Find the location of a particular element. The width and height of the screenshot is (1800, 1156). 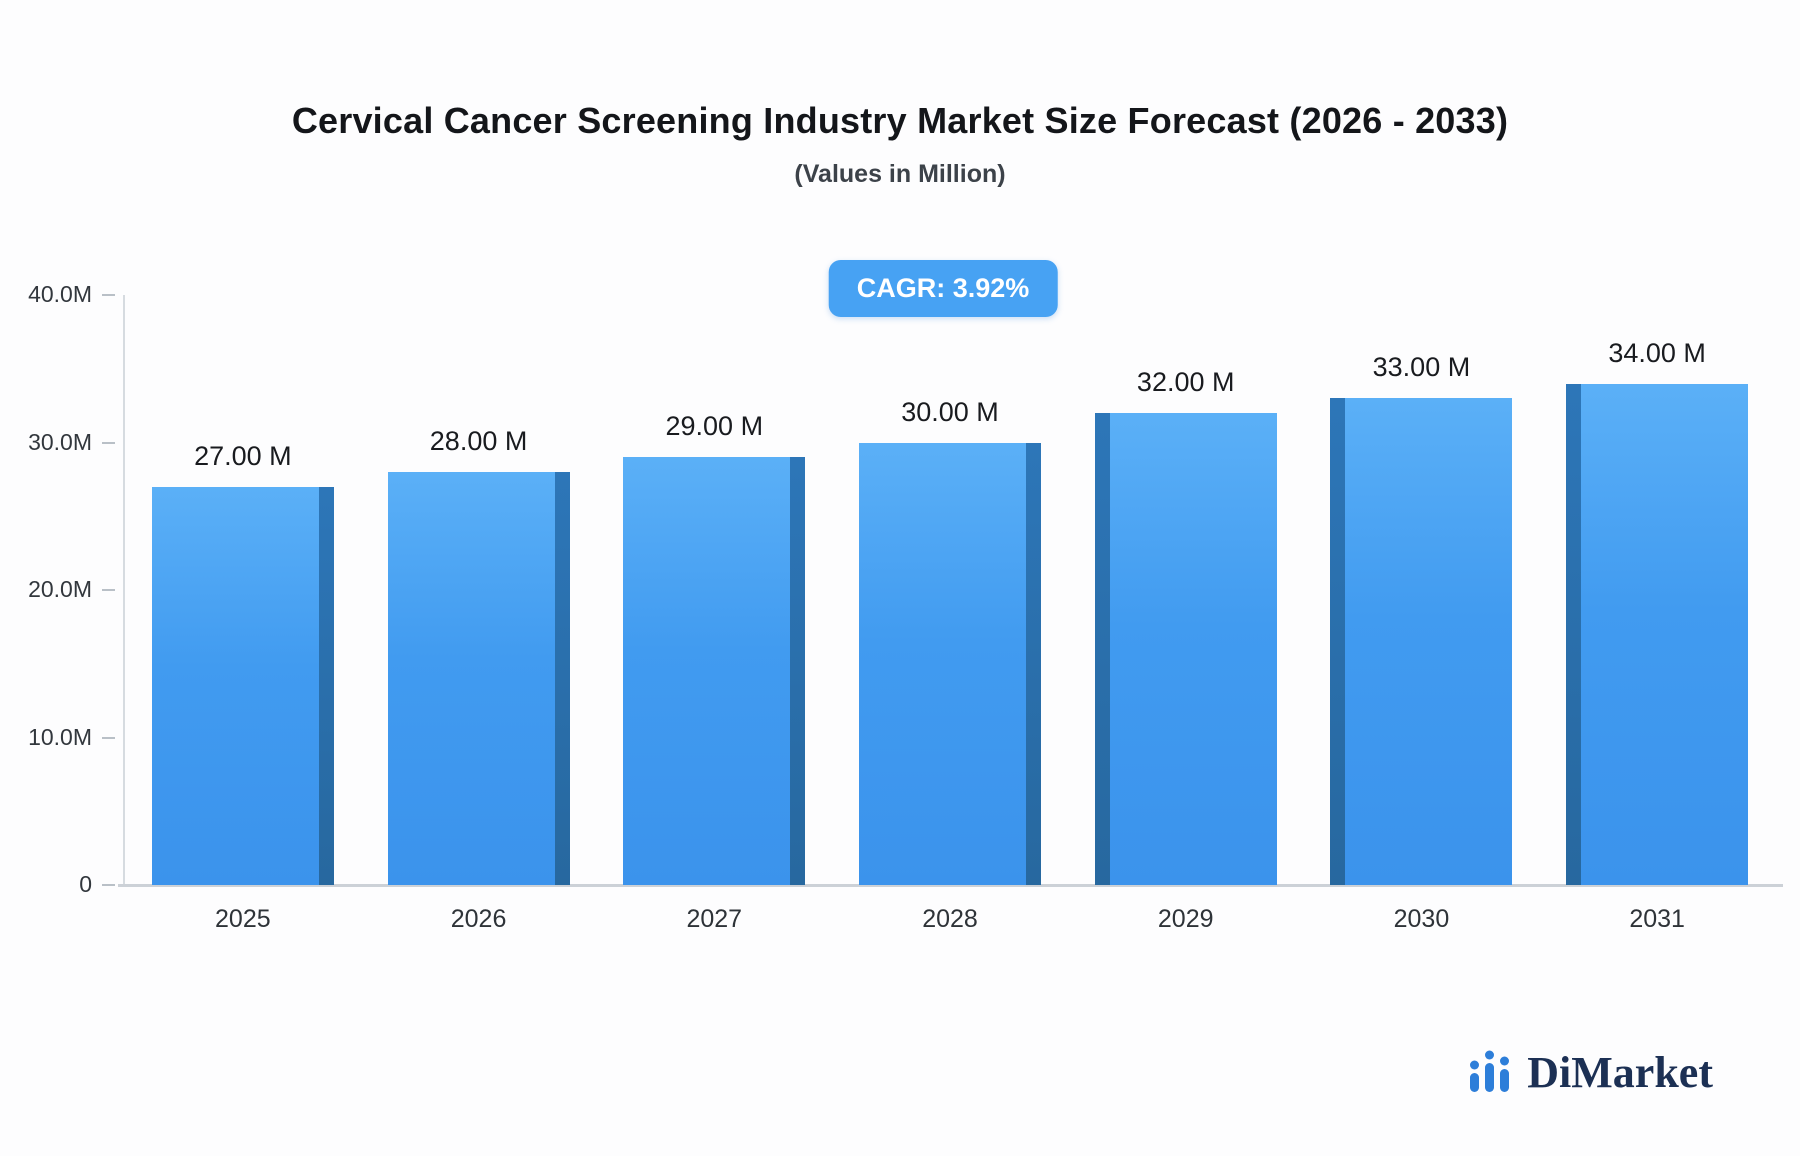

x-axis-label: 2027 is located at coordinates (714, 919).